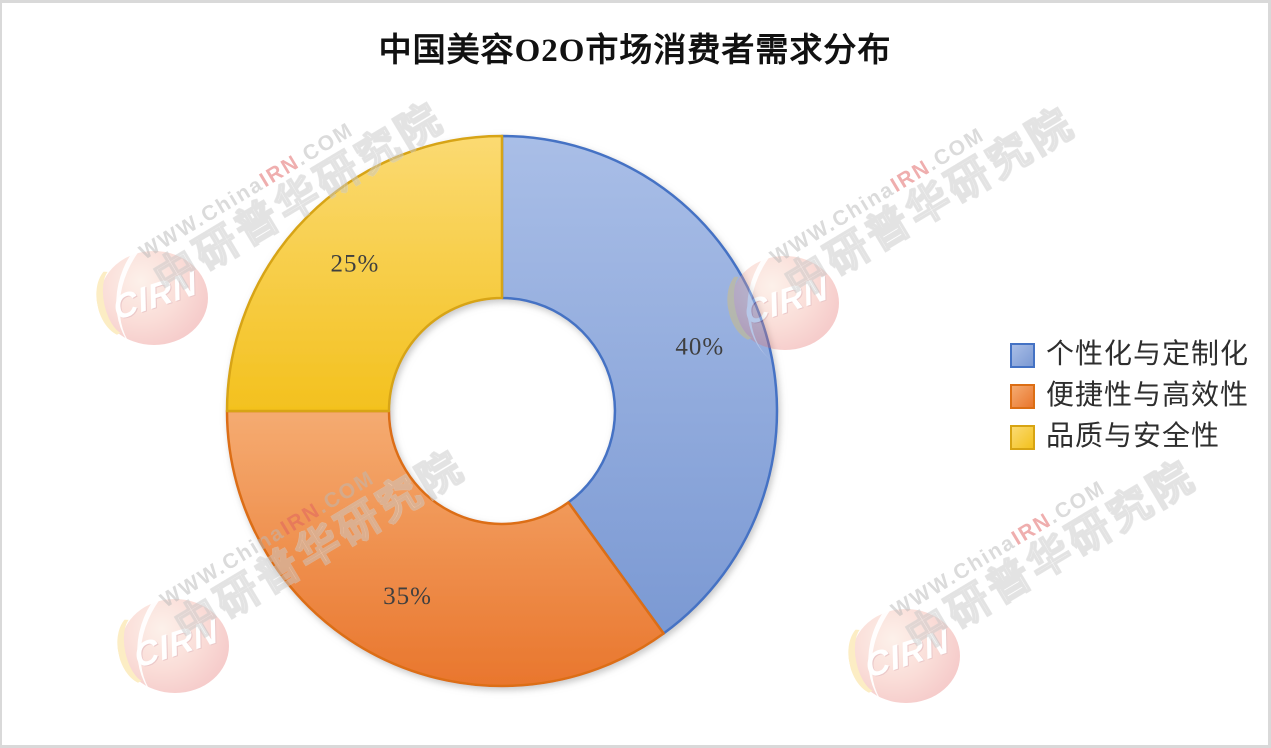 This screenshot has height=748, width=1271. I want to click on slice-label: 40%, so click(699, 346).